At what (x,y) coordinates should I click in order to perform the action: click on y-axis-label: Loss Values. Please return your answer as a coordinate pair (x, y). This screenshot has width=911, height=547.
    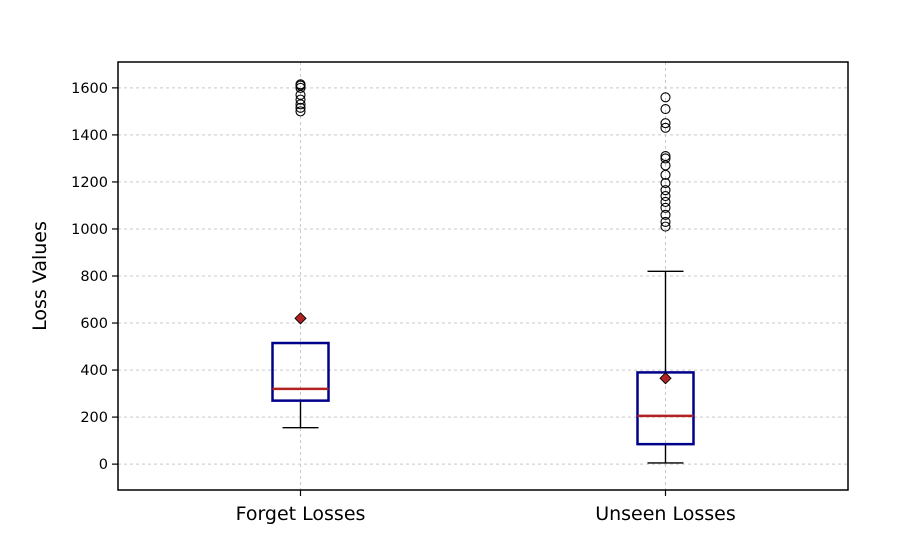
    Looking at the image, I should click on (40, 276).